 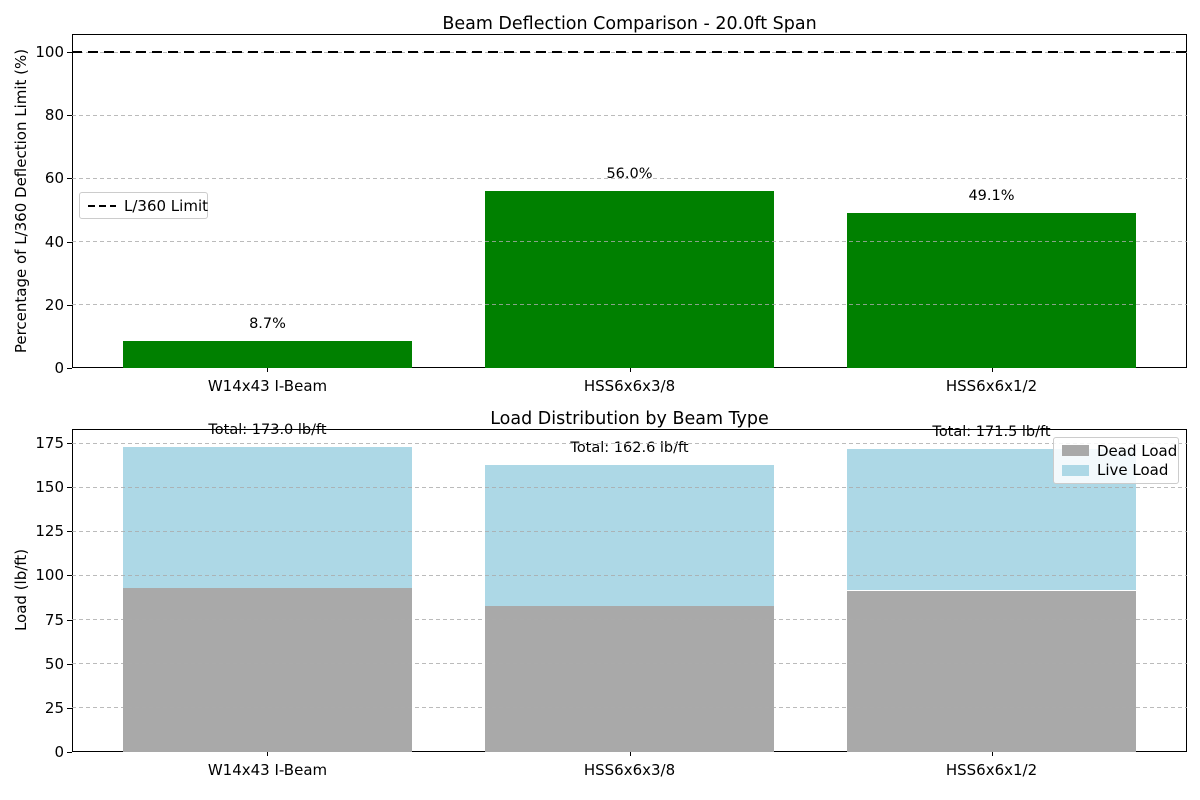 What do you see at coordinates (166, 205) in the screenshot?
I see `legend-label: L/360 Limit` at bounding box center [166, 205].